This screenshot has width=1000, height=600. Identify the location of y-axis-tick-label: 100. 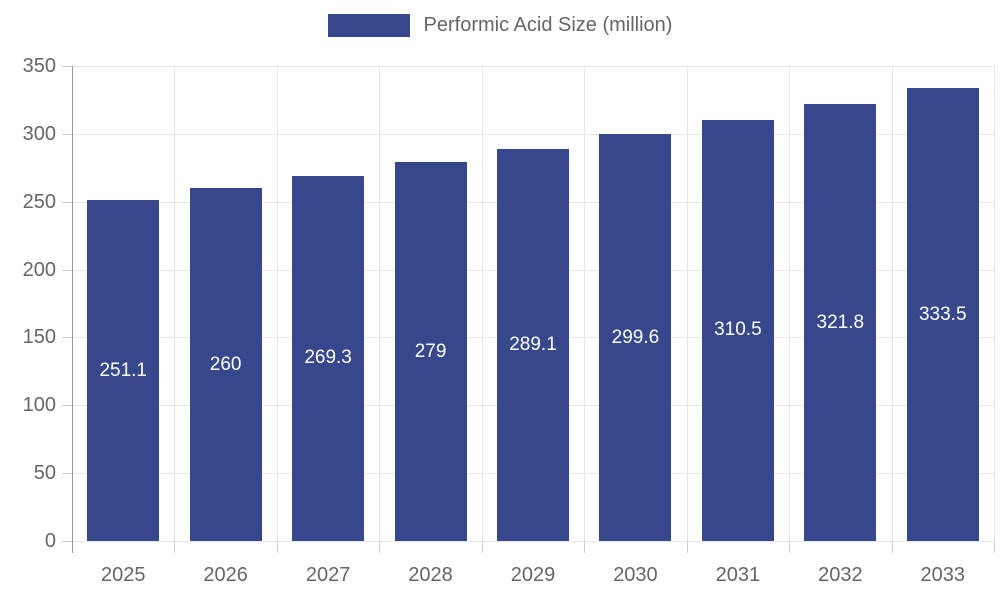
(39, 405).